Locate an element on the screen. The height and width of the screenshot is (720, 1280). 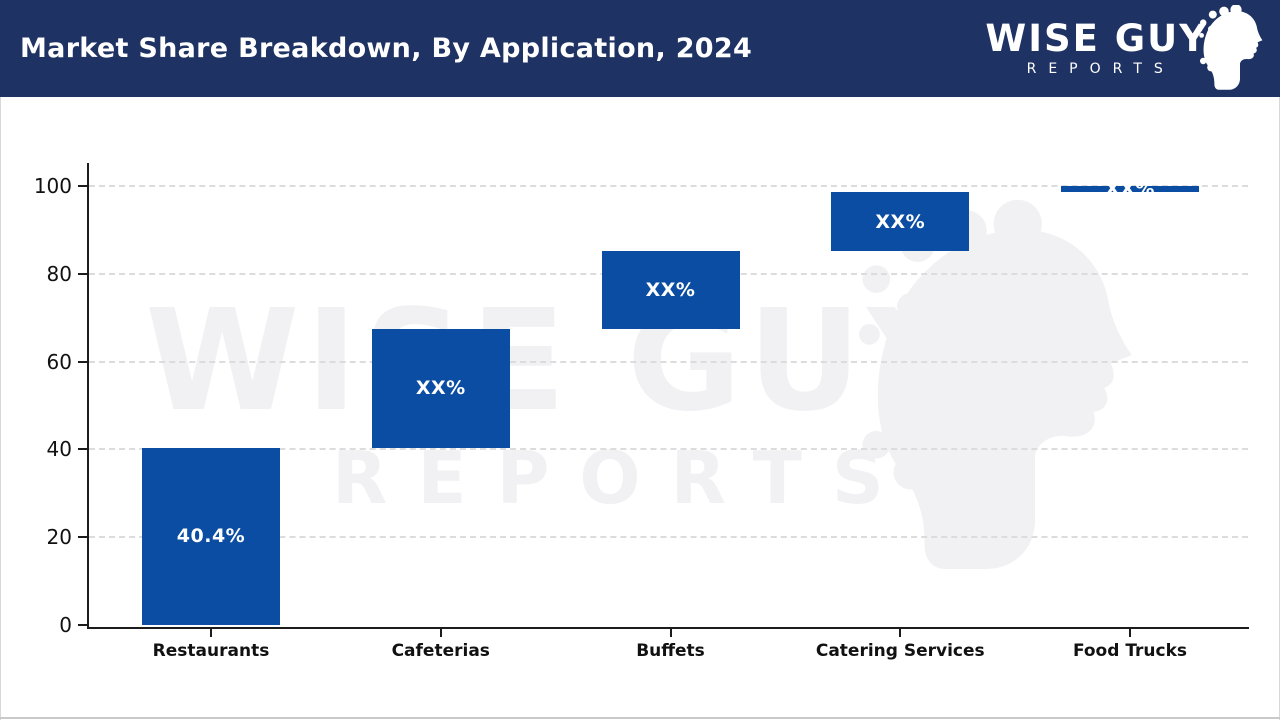
bar-label-cafeterias: XX% is located at coordinates (440, 388).